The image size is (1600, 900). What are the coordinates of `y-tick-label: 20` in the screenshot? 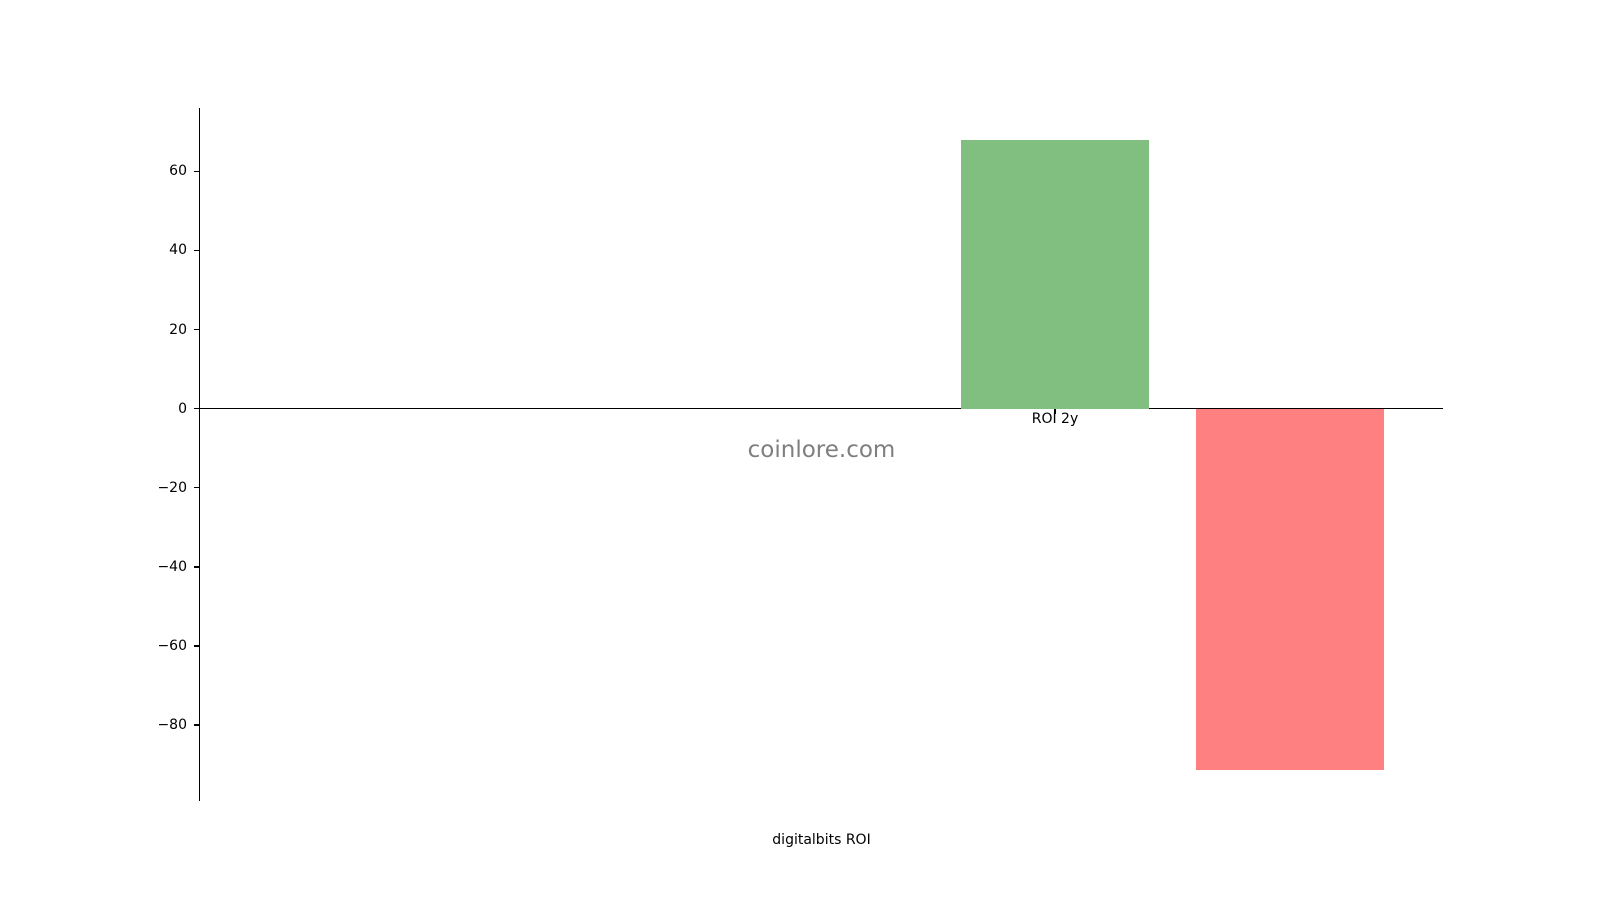 It's located at (178, 329).